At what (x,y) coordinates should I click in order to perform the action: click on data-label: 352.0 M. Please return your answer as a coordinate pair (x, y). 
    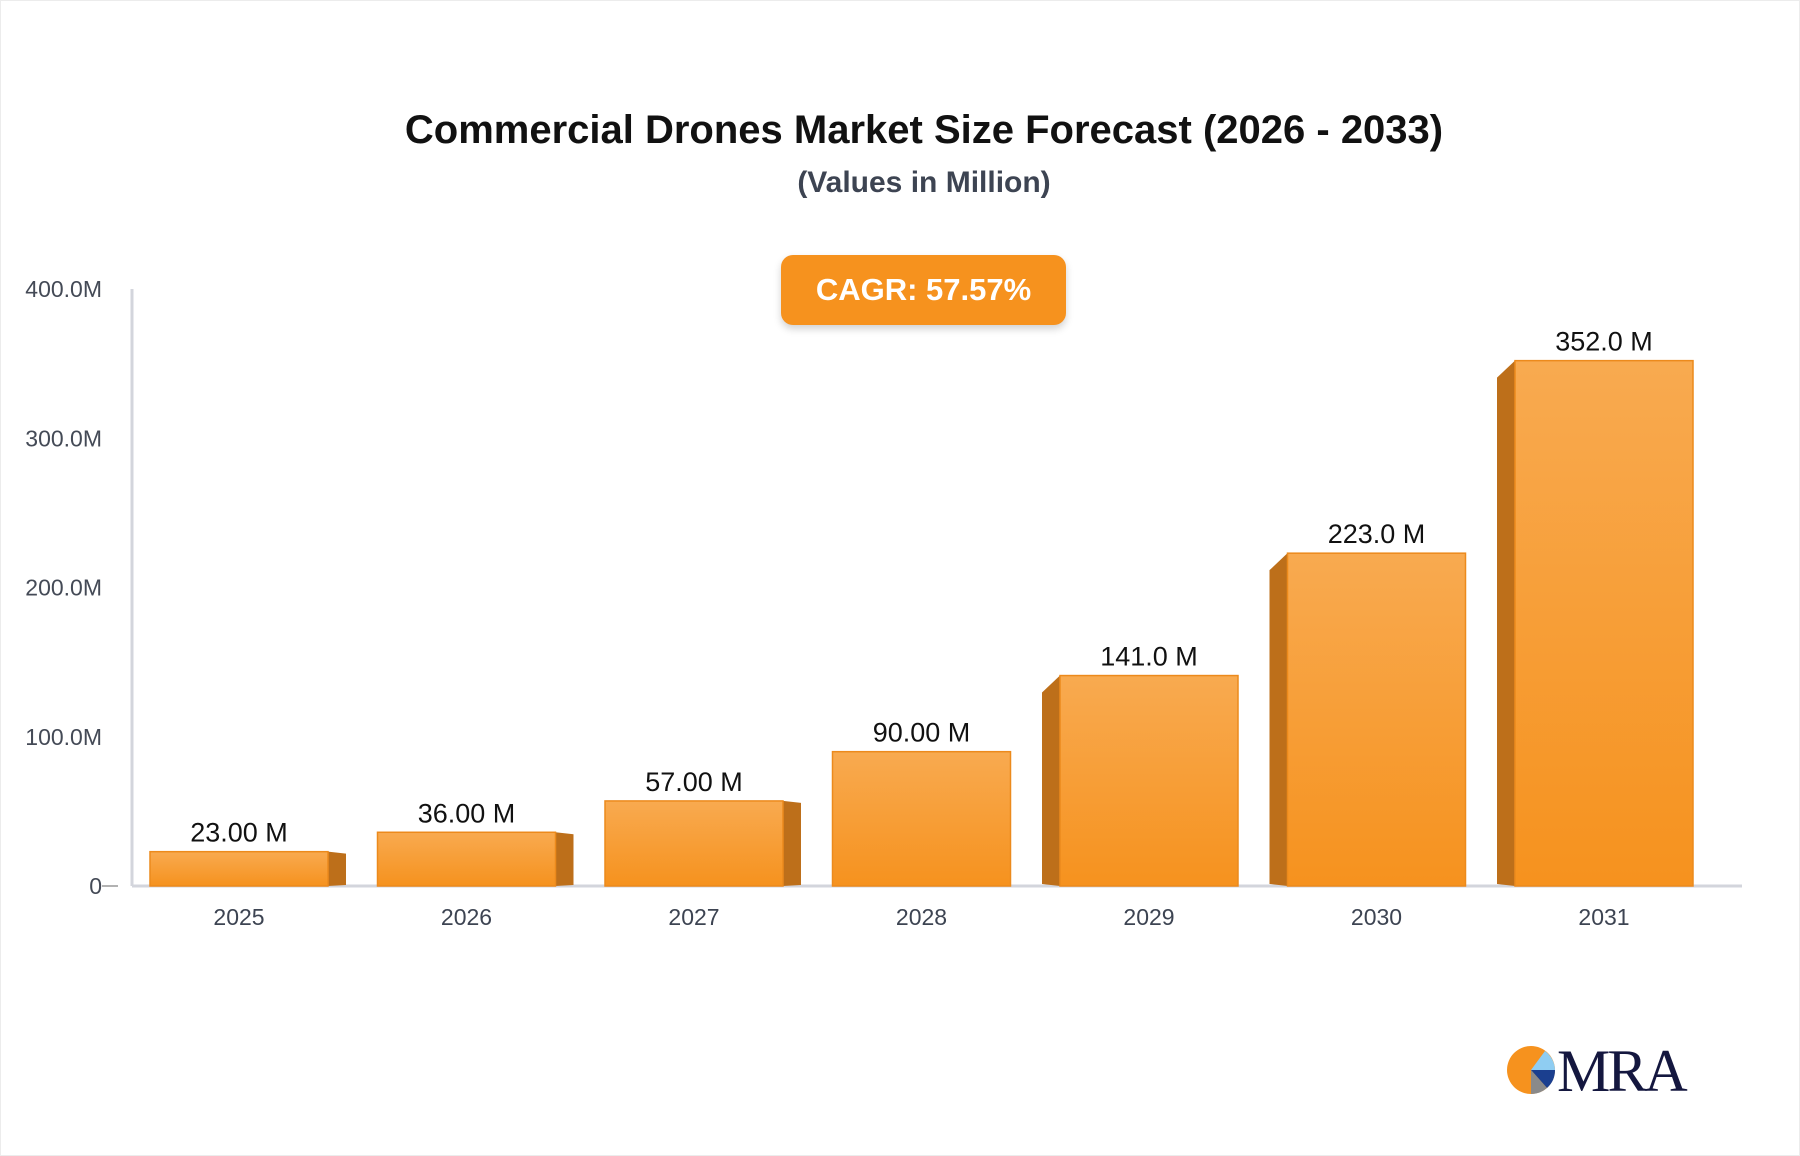
    Looking at the image, I should click on (1604, 342).